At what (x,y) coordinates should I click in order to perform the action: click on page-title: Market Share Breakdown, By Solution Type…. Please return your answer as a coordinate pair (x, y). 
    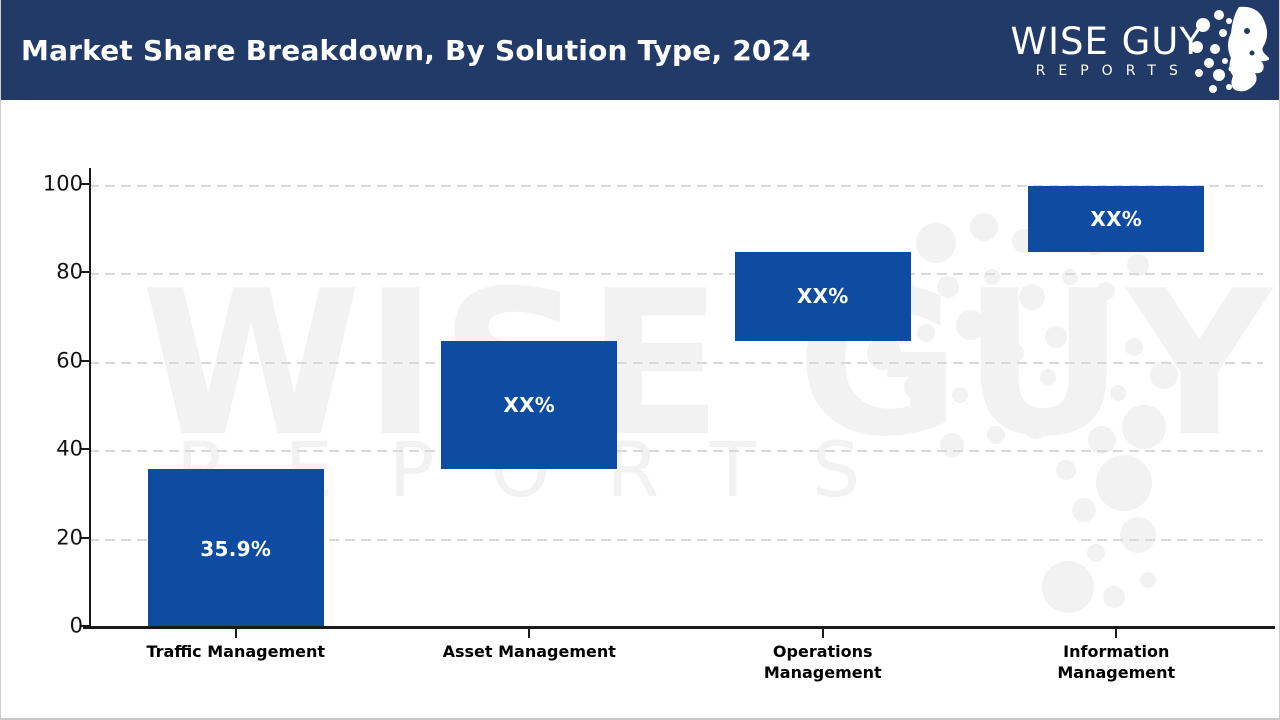
    Looking at the image, I should click on (416, 50).